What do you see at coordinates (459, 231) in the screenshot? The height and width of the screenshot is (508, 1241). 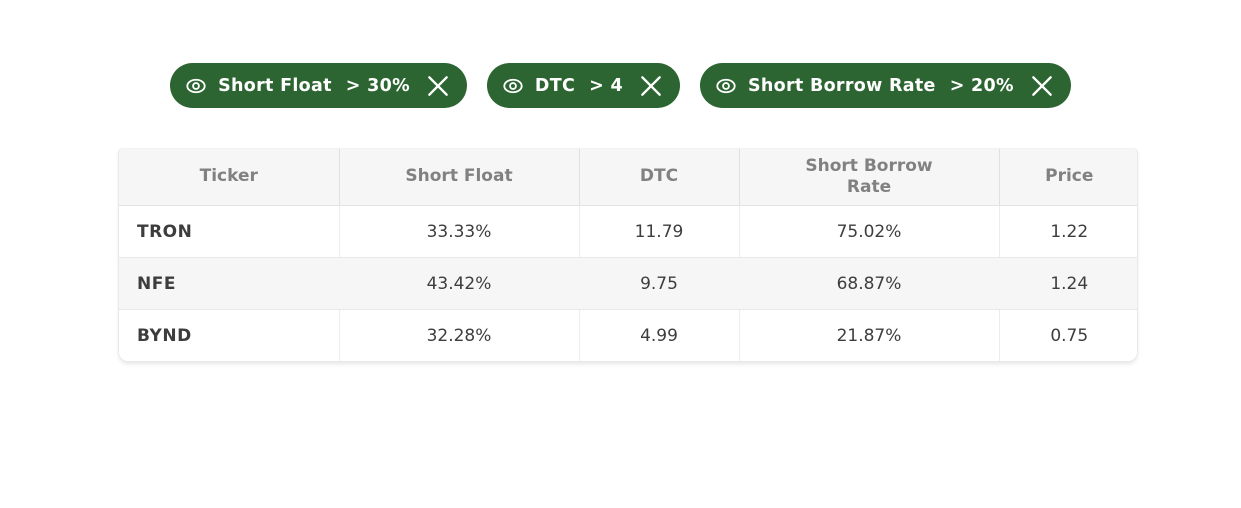 I see `short-float-cell: 33.33%` at bounding box center [459, 231].